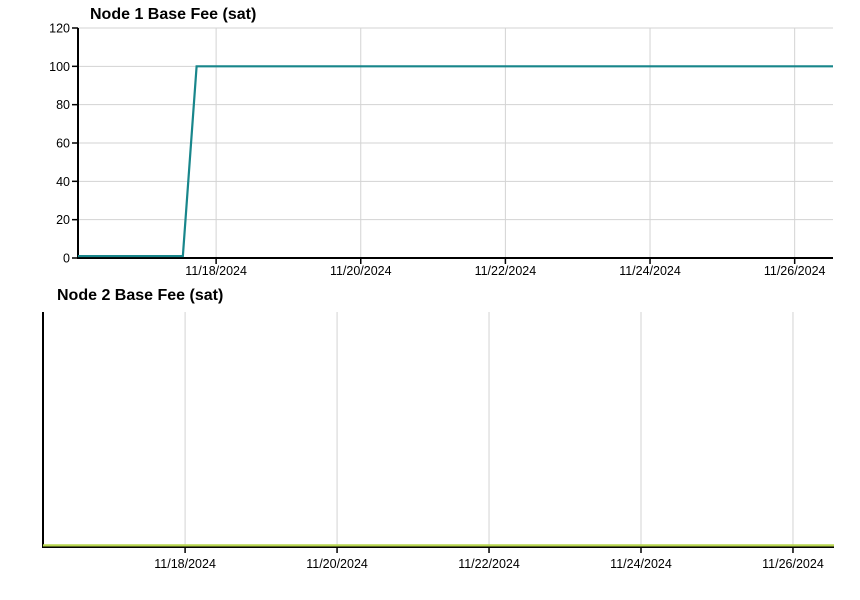 This screenshot has width=860, height=600. Describe the element at coordinates (63, 182) in the screenshot. I see `y-tick-label: 40` at that location.